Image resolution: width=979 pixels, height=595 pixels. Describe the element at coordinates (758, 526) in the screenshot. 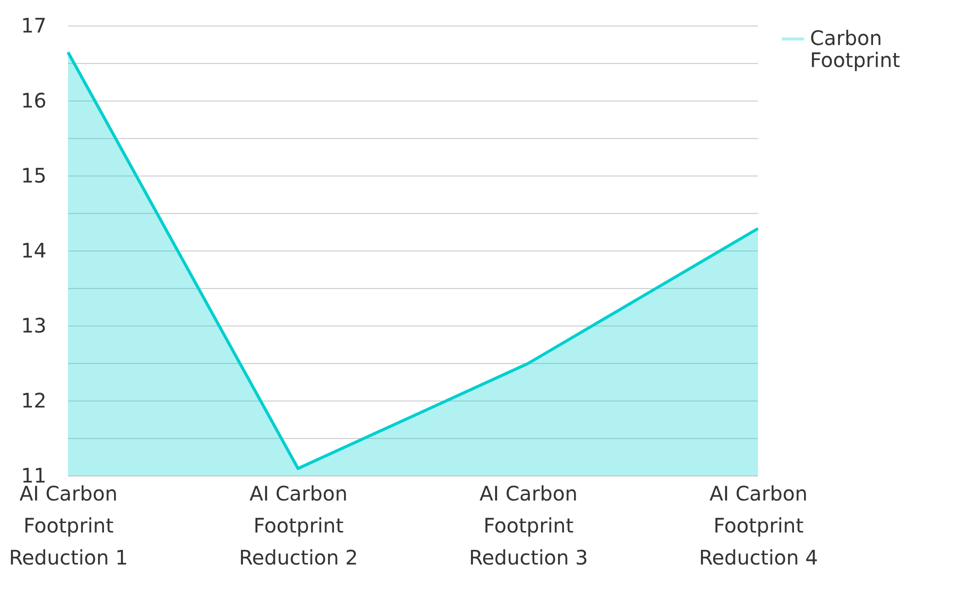

I see `x-tick-label: AI Carbon Footprint Reduction 4` at that location.